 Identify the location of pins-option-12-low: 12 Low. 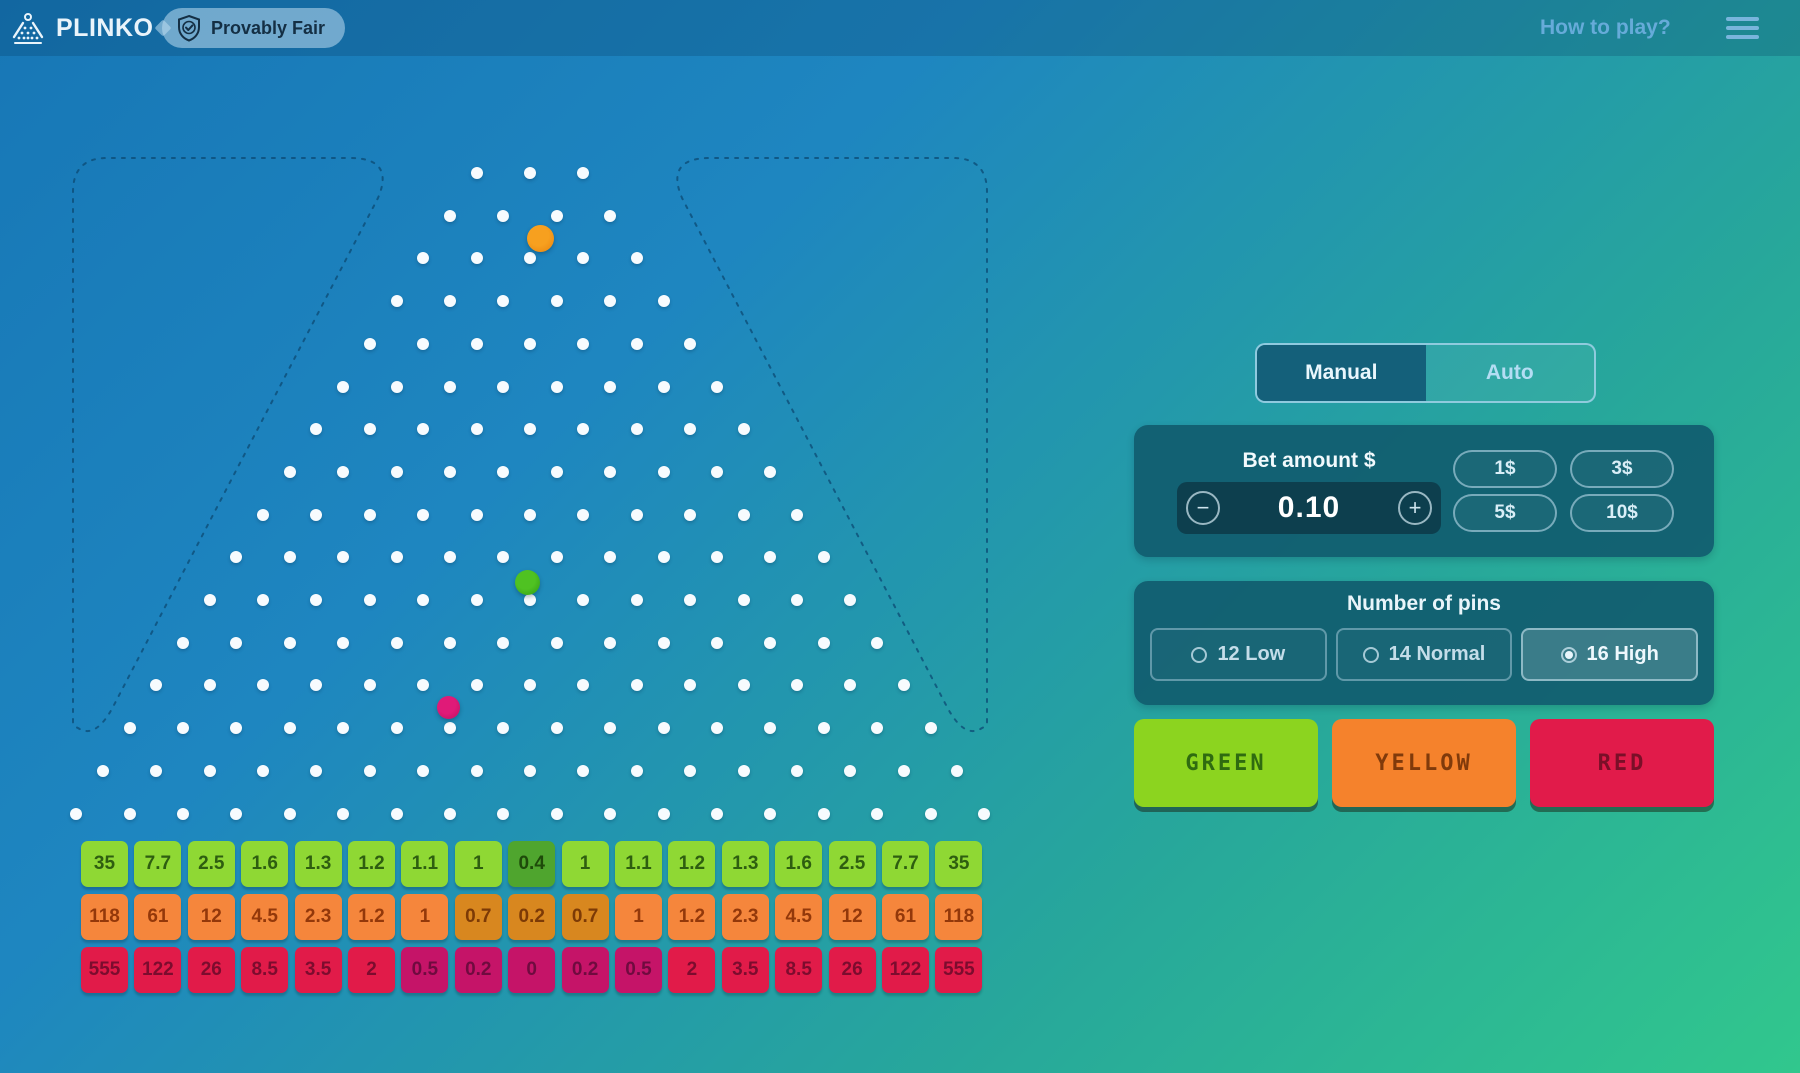
(1238, 654).